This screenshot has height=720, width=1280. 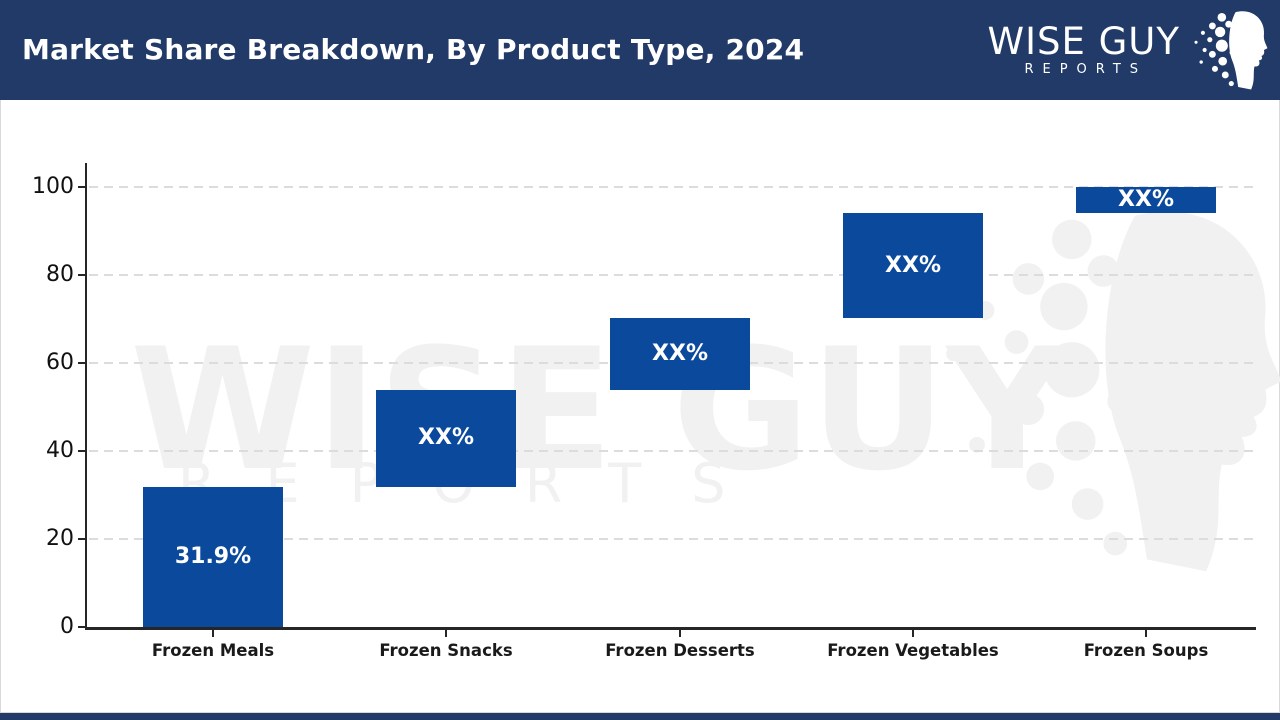 I want to click on x-label-frozen-vegetables: Frozen Vegetables, so click(x=913, y=650).